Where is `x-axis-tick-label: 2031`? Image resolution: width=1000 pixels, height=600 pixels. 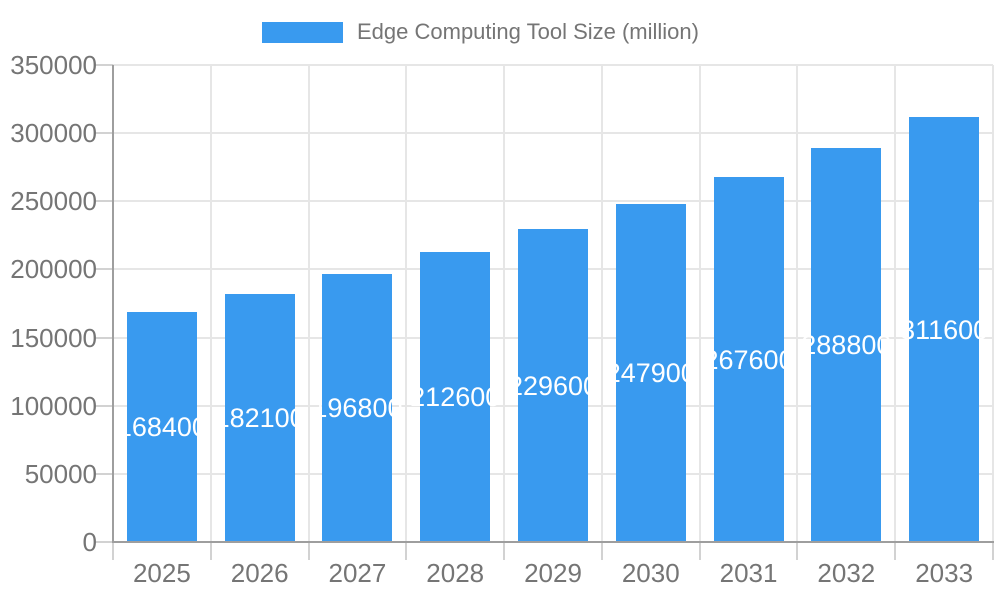 x-axis-tick-label: 2031 is located at coordinates (748, 573).